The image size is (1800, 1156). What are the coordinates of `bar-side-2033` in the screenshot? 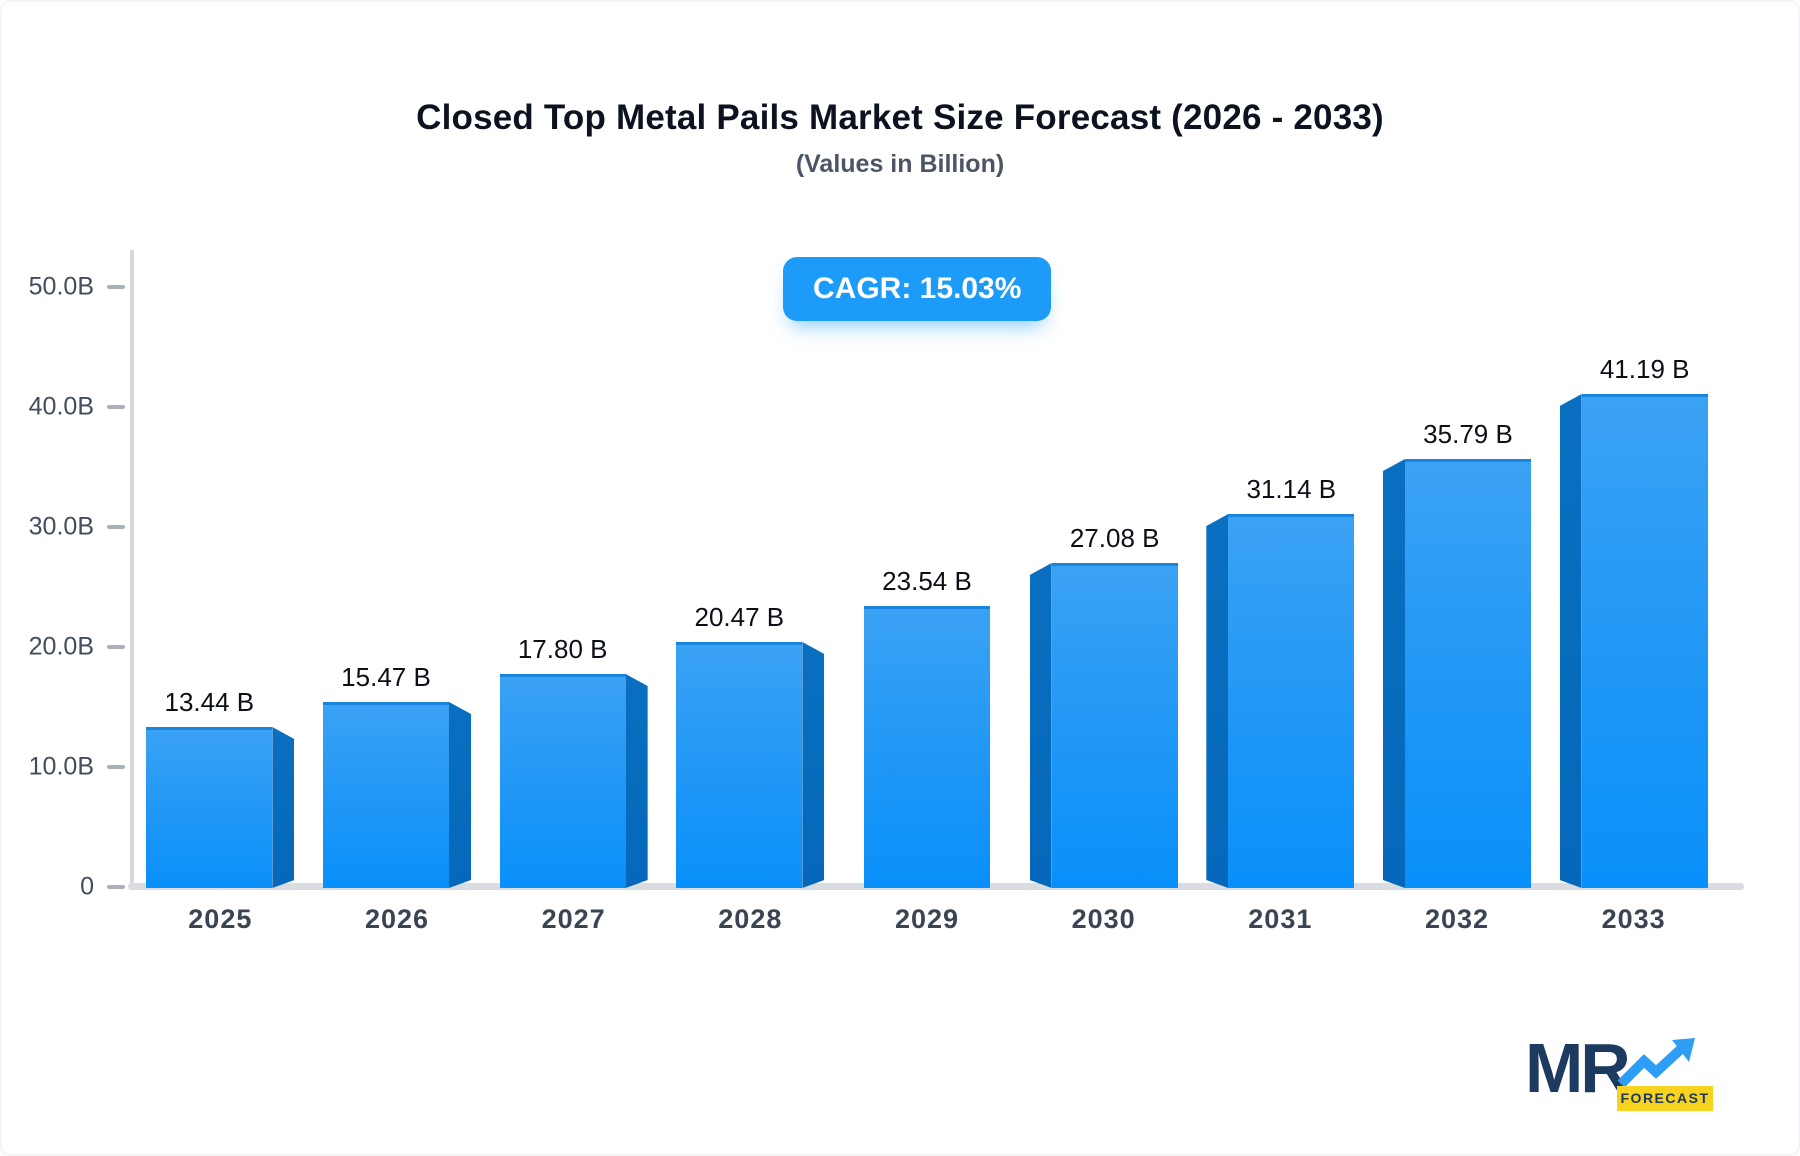 It's located at (1571, 641).